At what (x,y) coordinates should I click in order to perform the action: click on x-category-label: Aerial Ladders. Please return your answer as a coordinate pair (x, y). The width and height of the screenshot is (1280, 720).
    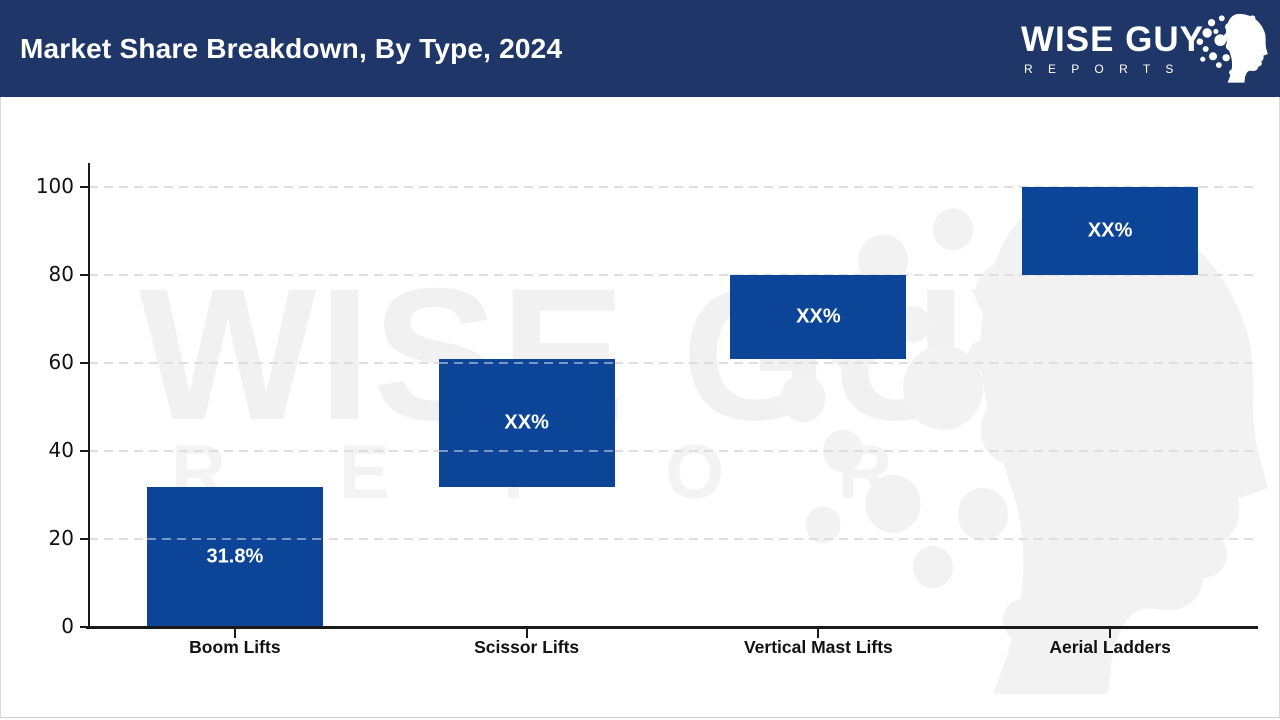
    Looking at the image, I should click on (1110, 647).